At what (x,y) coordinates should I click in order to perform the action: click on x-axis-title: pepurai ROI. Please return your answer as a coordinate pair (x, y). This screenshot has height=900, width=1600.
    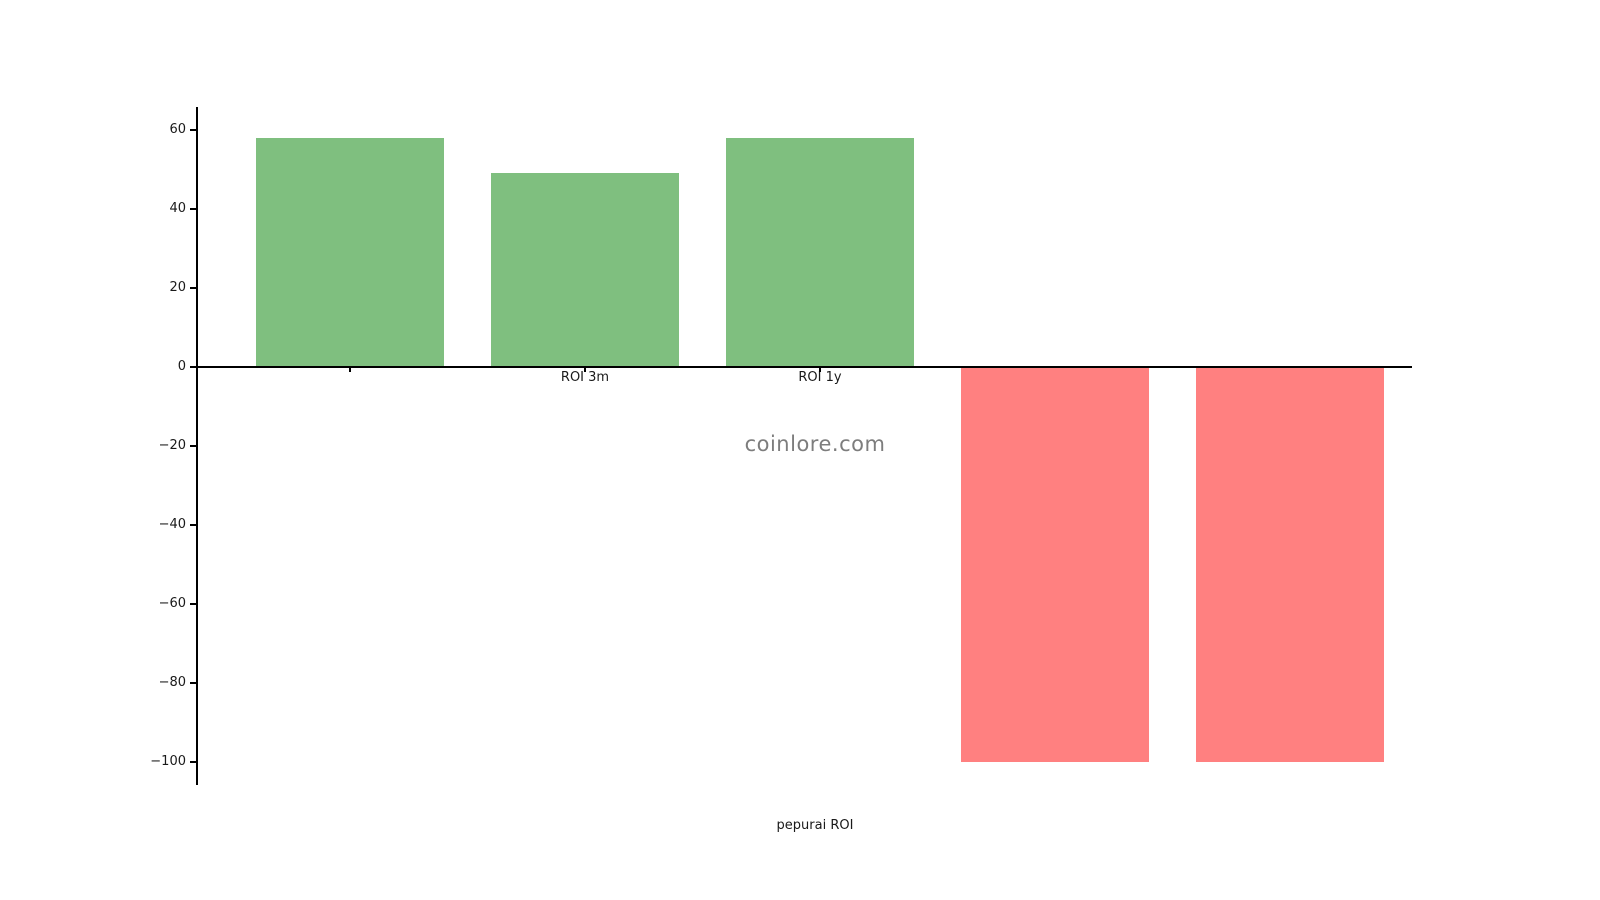
    Looking at the image, I should click on (815, 825).